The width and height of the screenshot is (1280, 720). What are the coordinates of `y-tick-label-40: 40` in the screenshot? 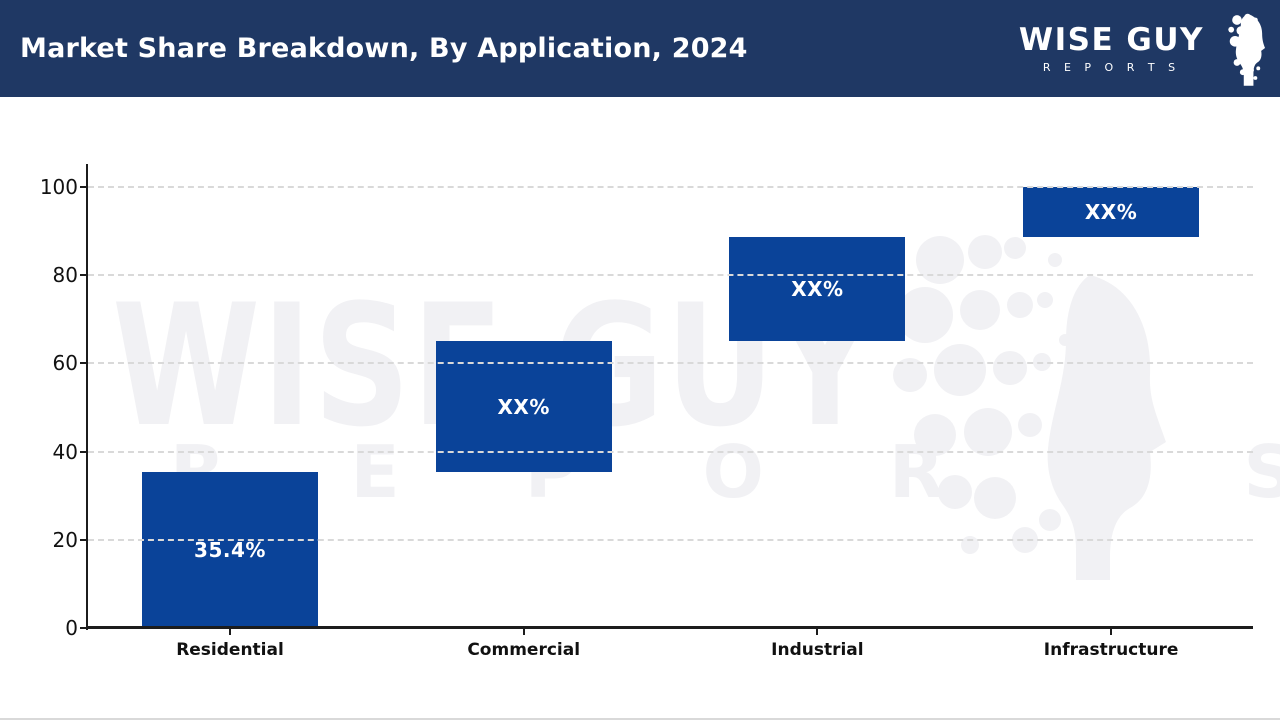 It's located at (65, 451).